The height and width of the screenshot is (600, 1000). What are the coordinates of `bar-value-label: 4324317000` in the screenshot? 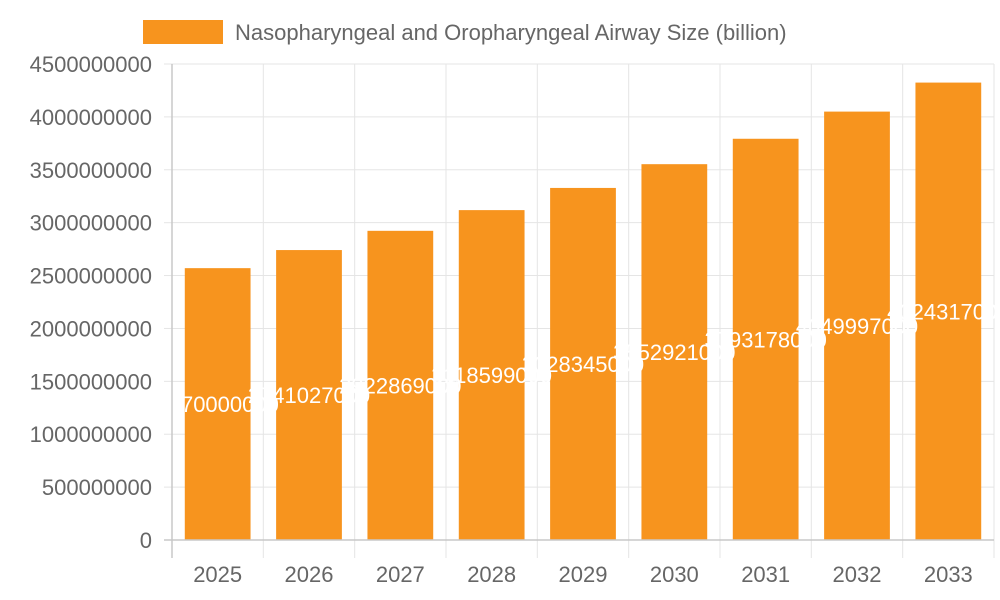 It's located at (943, 311).